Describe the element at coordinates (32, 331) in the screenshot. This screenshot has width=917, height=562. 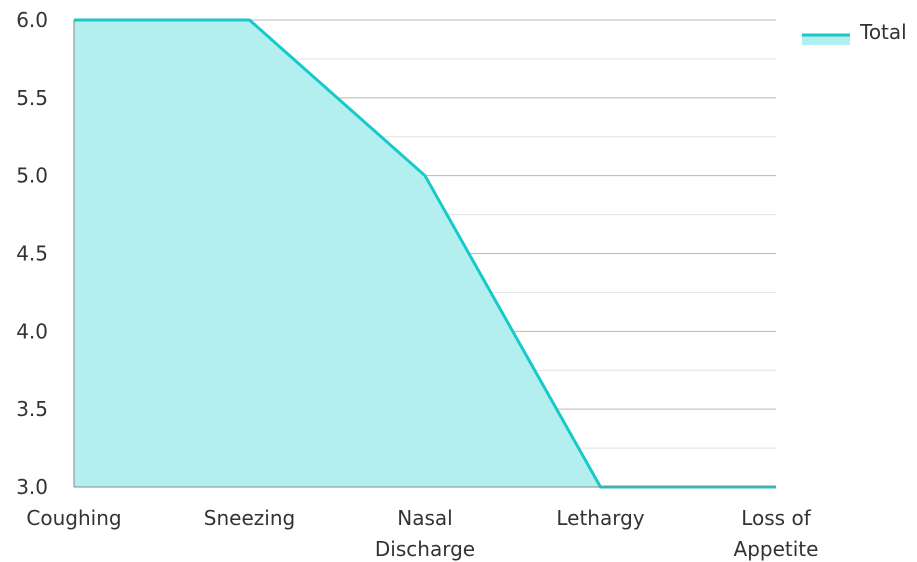
I see `y-tick-label: 4.0` at that location.